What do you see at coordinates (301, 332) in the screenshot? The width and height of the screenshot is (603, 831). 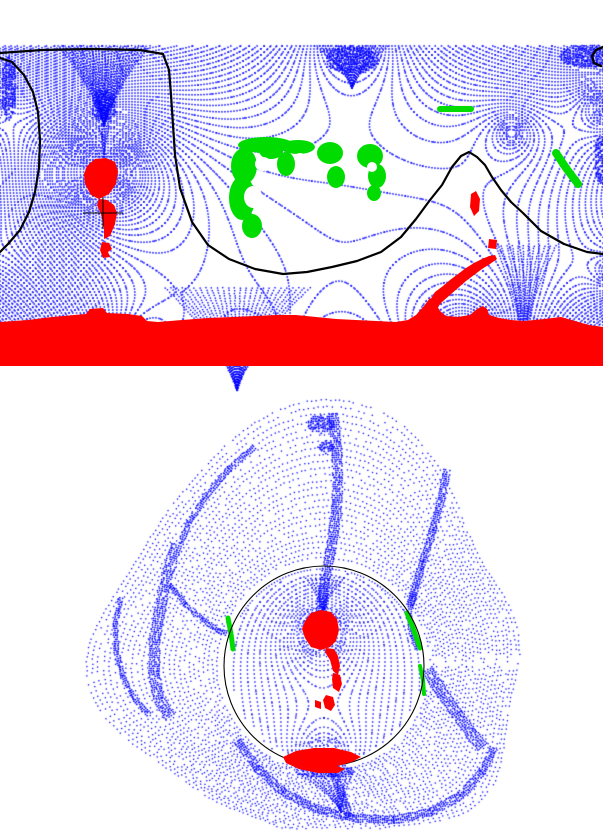 I see `south-polar-cap-band` at bounding box center [301, 332].